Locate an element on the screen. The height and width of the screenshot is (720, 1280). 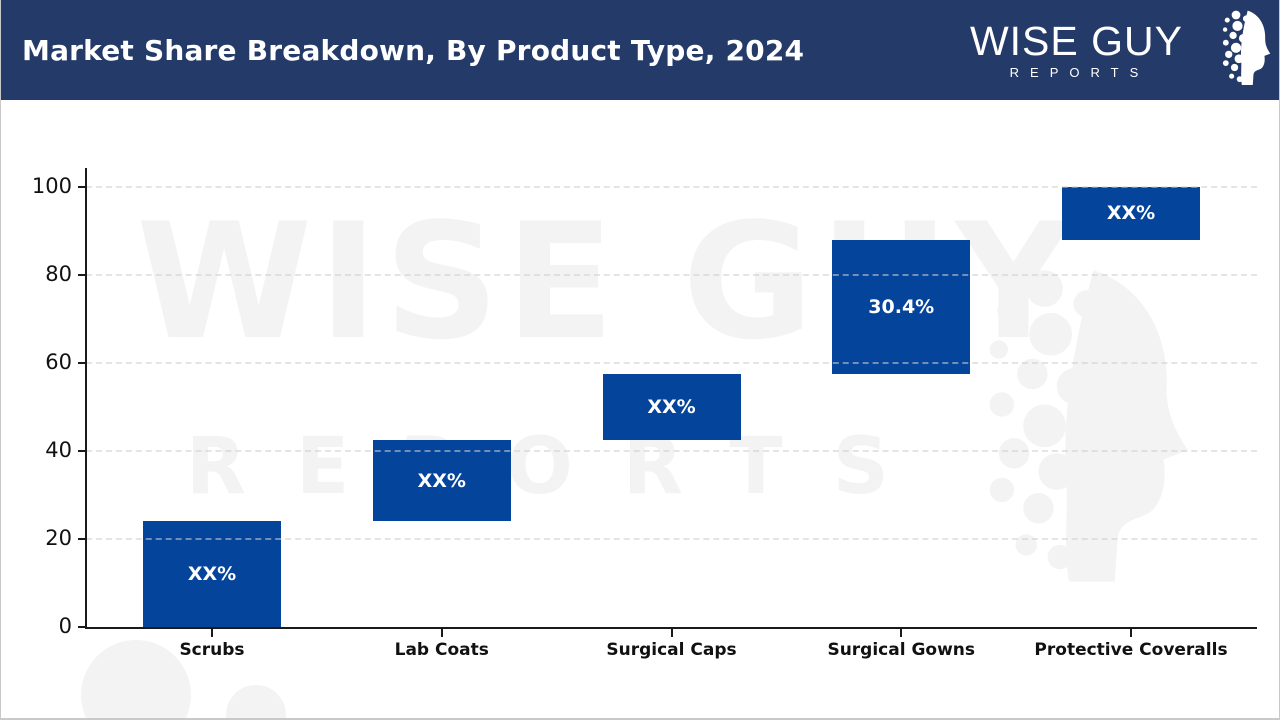
y-axis-tick-label: 40 is located at coordinates (58, 450).